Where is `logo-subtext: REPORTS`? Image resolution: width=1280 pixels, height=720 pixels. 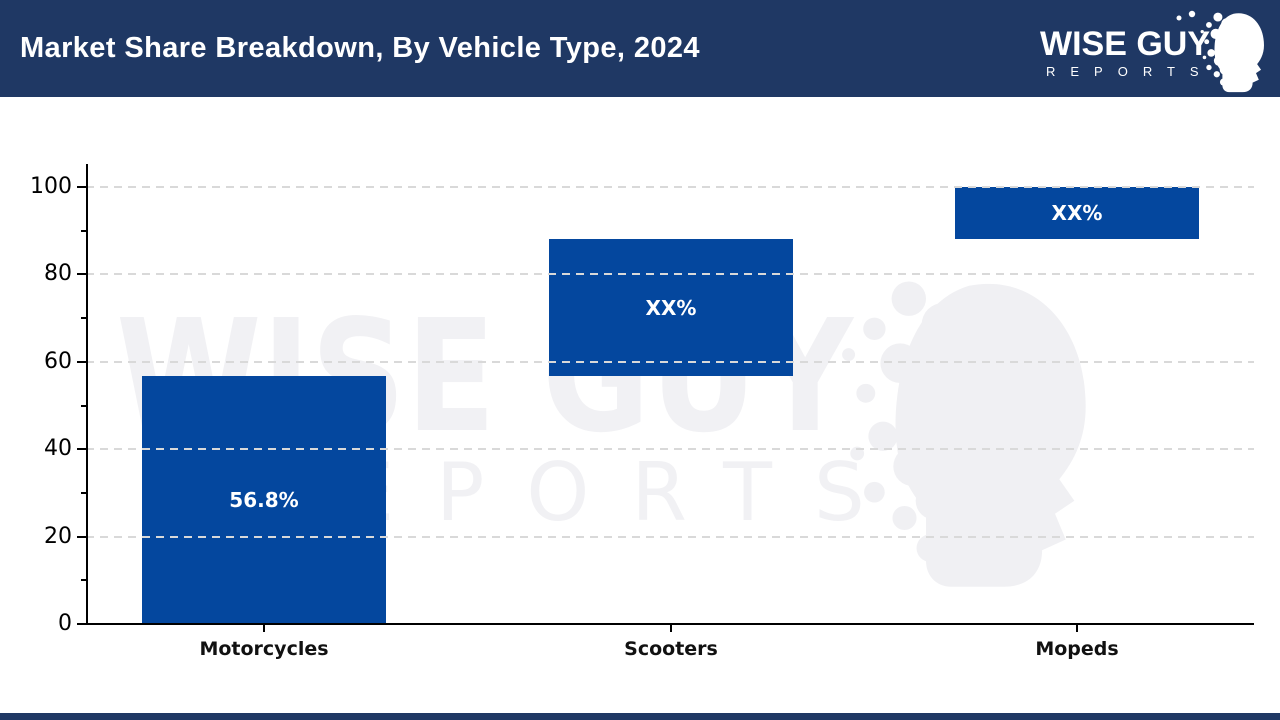
logo-subtext: REPORTS is located at coordinates (1130, 71).